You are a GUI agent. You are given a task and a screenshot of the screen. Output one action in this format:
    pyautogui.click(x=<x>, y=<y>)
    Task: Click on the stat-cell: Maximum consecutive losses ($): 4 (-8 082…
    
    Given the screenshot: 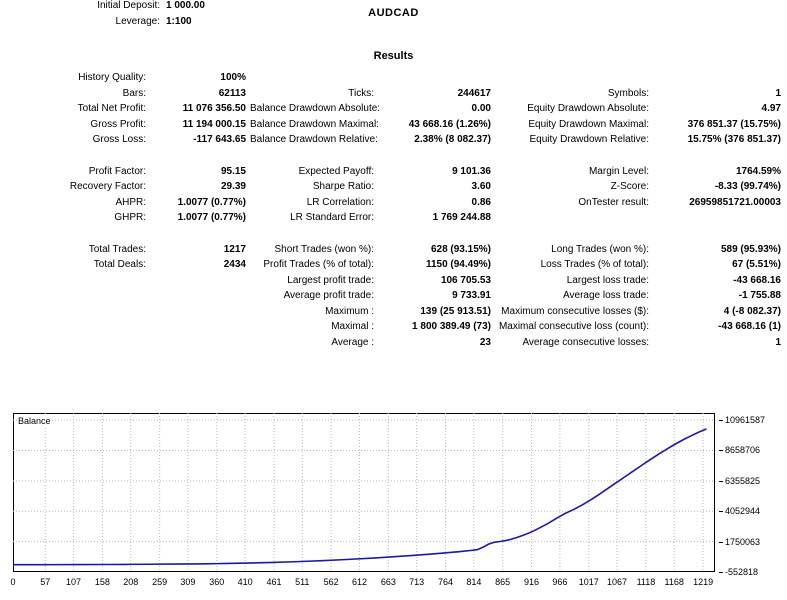 What is the action you would take?
    pyautogui.click(x=641, y=311)
    